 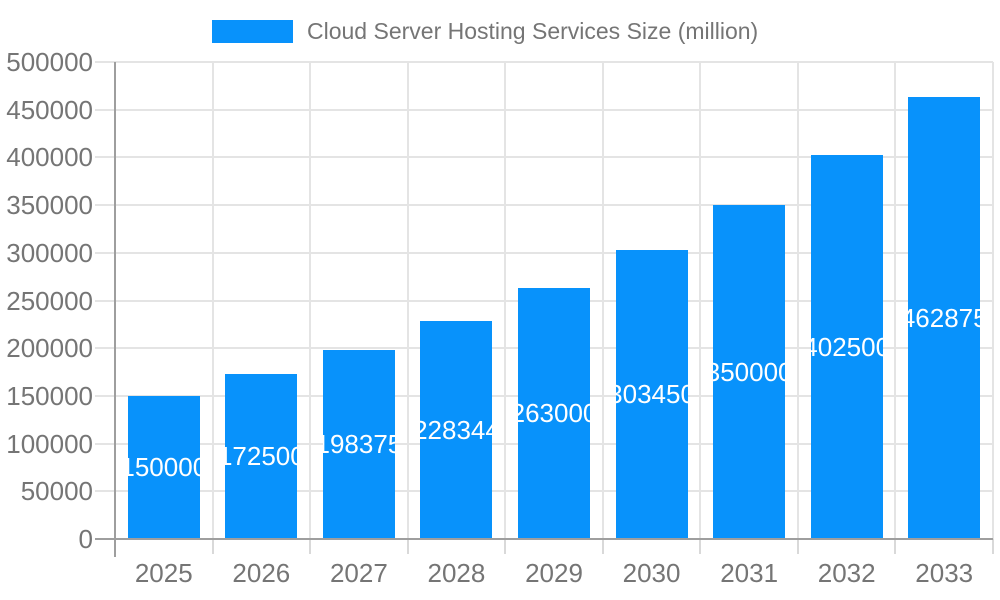 I want to click on y-axis-tick-label: 200000, so click(x=49, y=348).